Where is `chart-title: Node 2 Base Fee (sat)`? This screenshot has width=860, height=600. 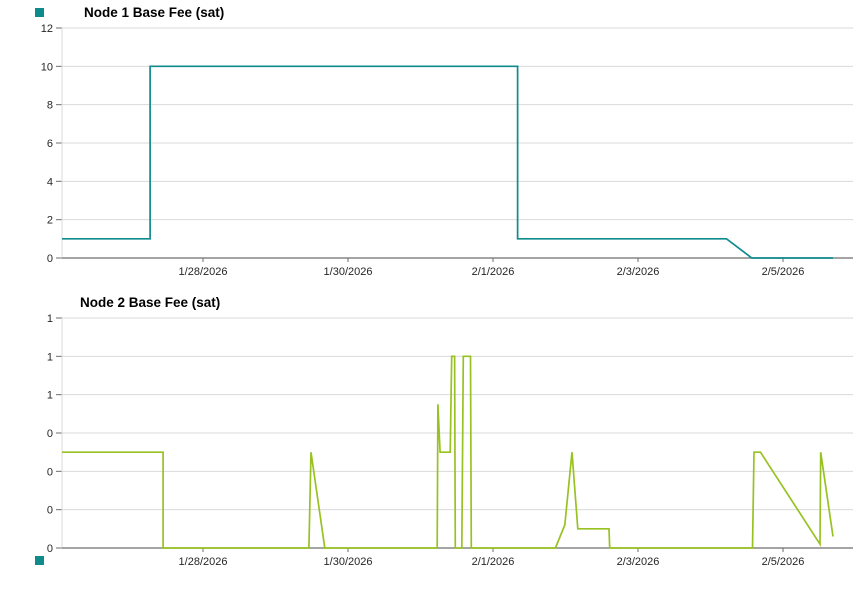 chart-title: Node 2 Base Fee (sat) is located at coordinates (150, 302).